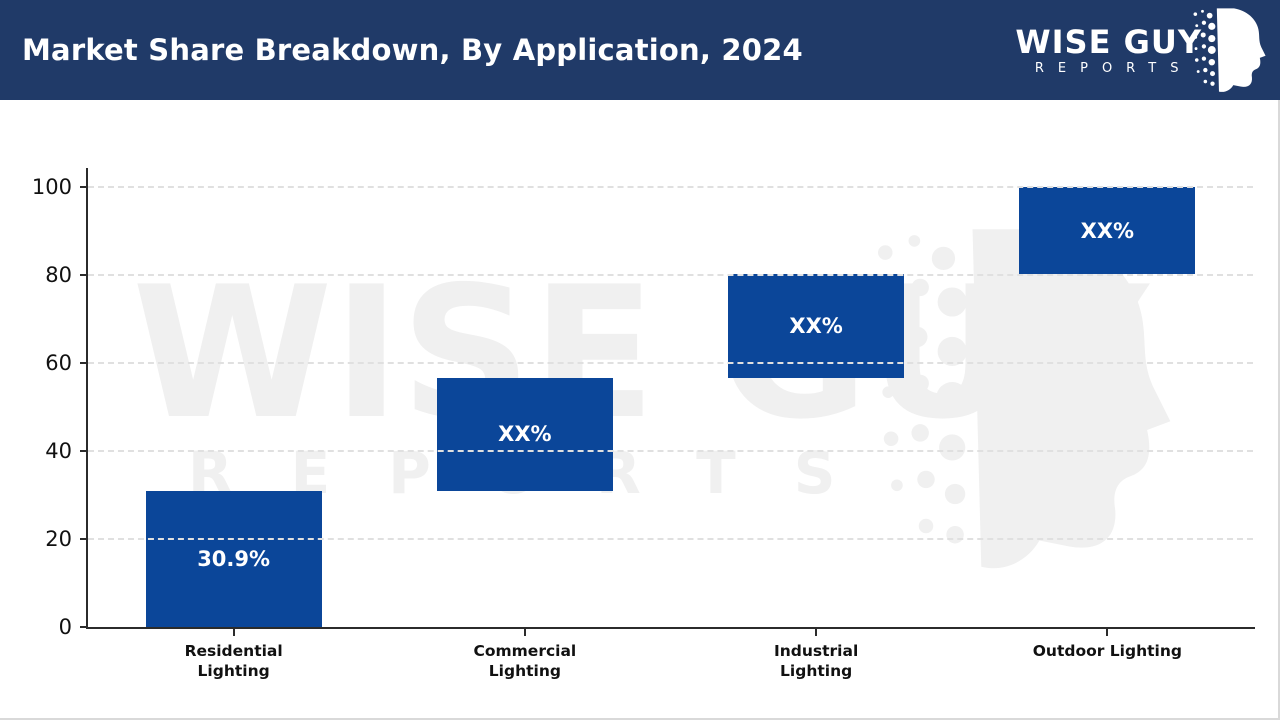 This screenshot has width=1280, height=720. What do you see at coordinates (1279, 409) in the screenshot?
I see `right-edge-line` at bounding box center [1279, 409].